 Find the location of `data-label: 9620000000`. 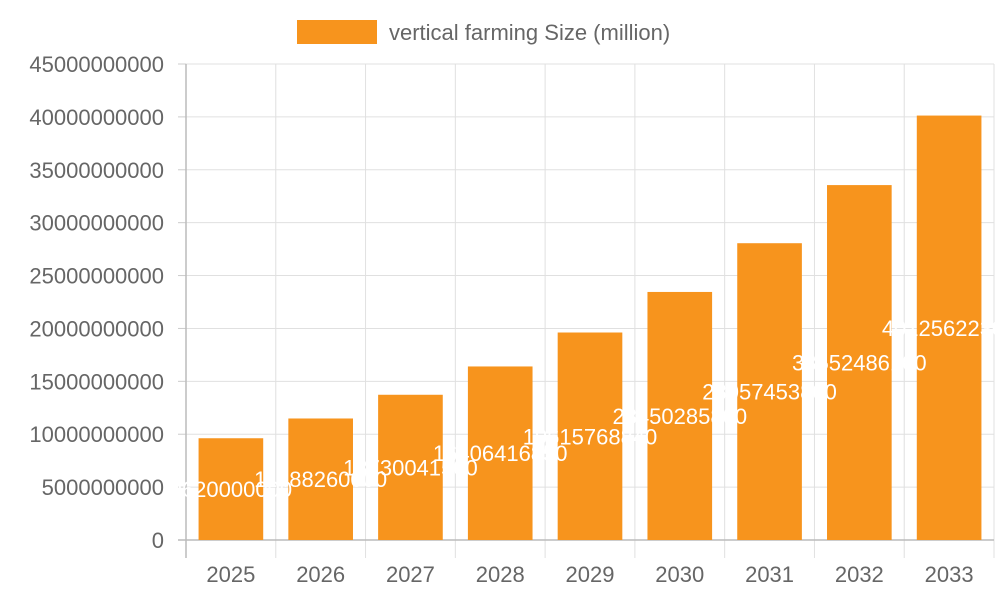

data-label: 9620000000 is located at coordinates (231, 489).